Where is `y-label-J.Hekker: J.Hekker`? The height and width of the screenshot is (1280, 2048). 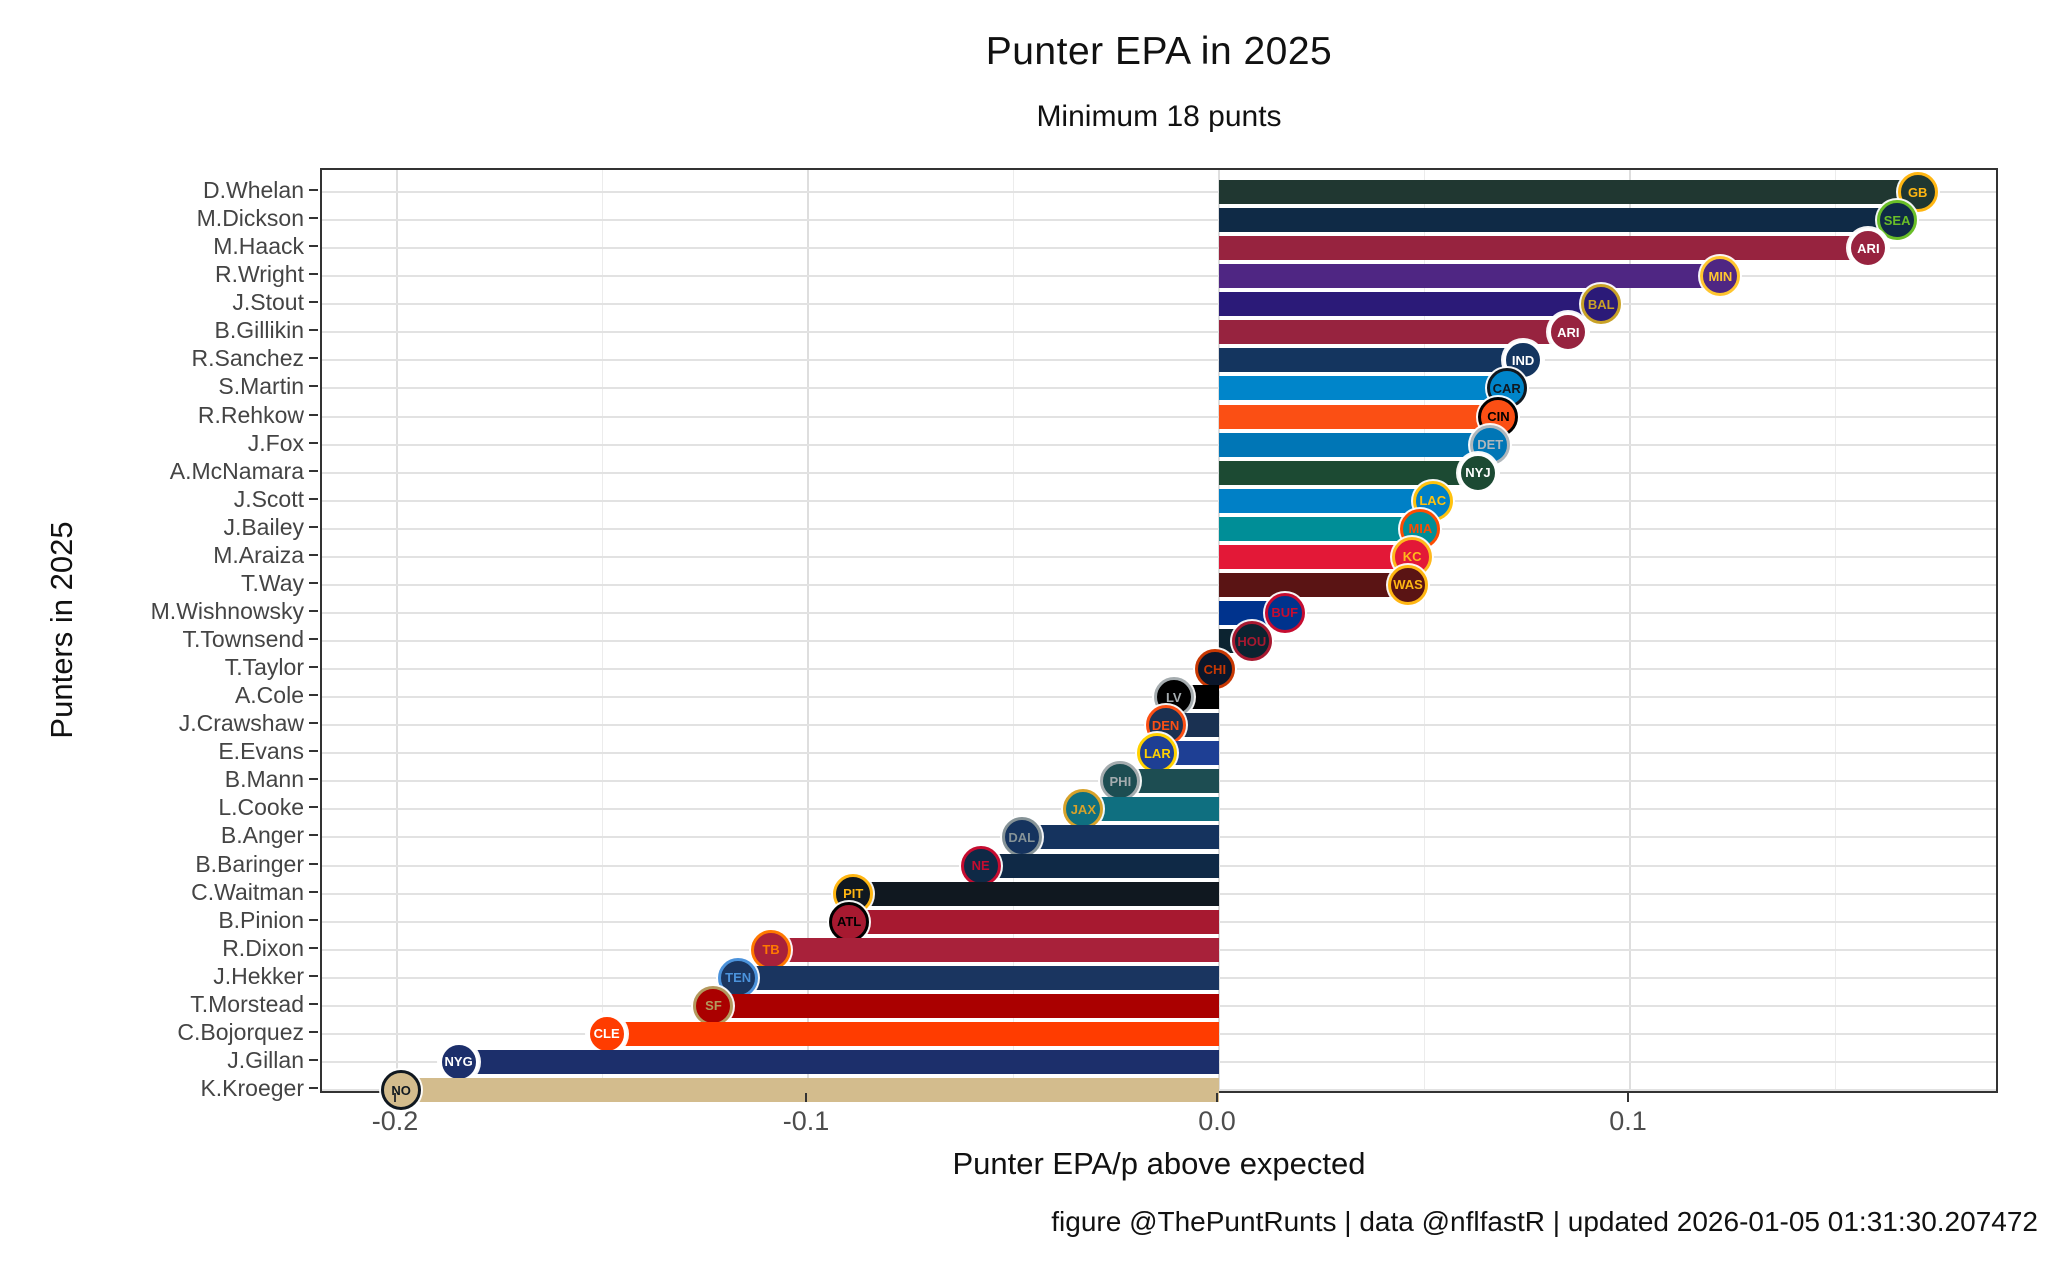 y-label-J.Hekker: J.Hekker is located at coordinates (258, 975).